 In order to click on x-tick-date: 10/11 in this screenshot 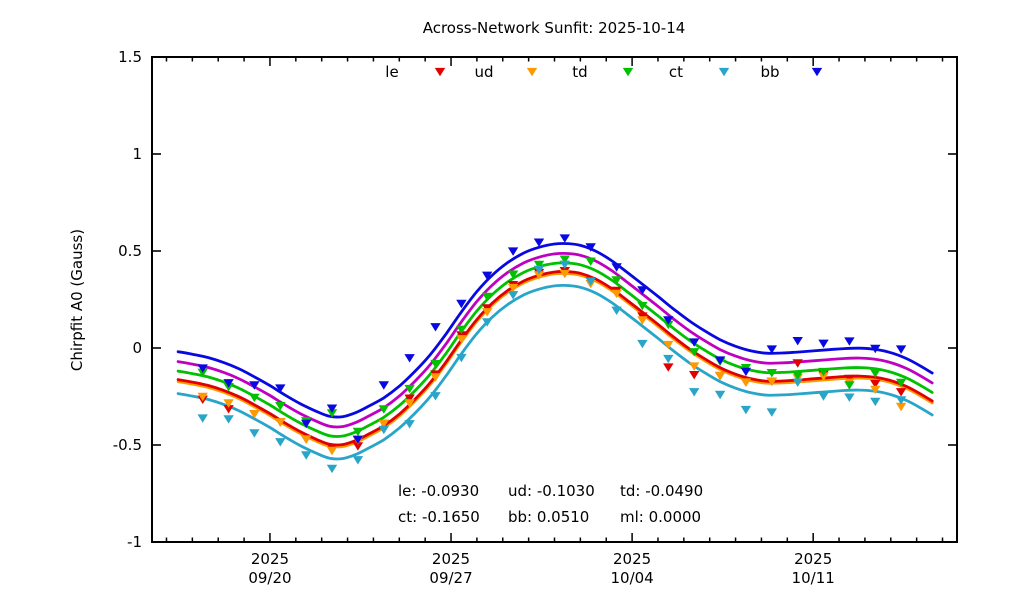, I will do `click(813, 578)`.